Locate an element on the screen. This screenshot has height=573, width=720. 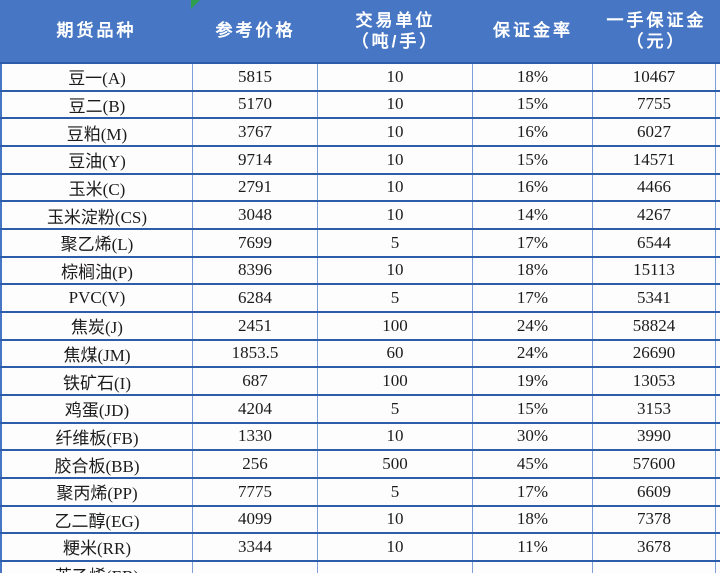
cell-margin: 15113 is located at coordinates (654, 270).